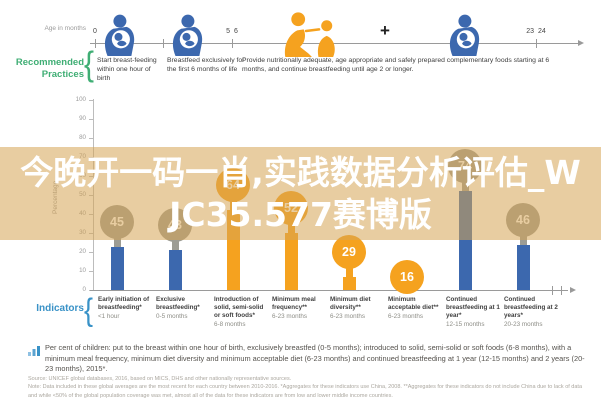 The image size is (601, 400). Describe the element at coordinates (300, 214) in the screenshot. I see `banner-text-line2: JC35.577赛博版` at that location.